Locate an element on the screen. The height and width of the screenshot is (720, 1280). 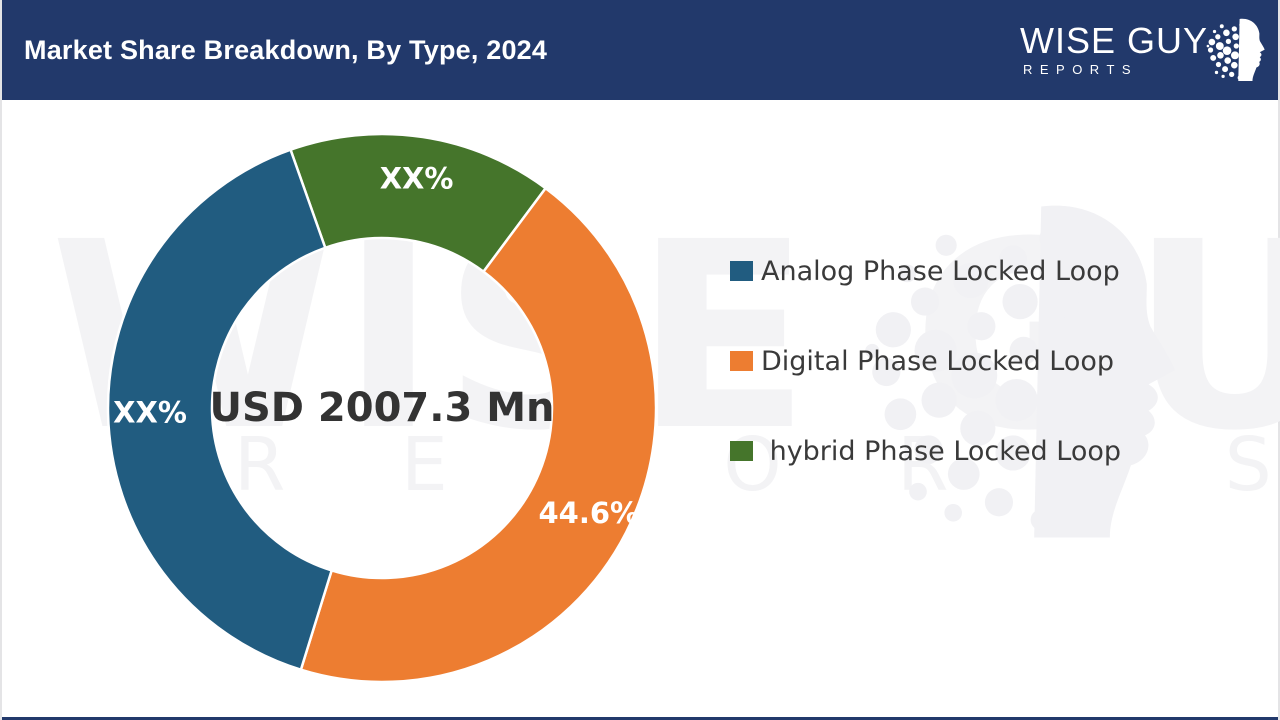
legend-item-analog: Analog Phase Locked Loop is located at coordinates (925, 271).